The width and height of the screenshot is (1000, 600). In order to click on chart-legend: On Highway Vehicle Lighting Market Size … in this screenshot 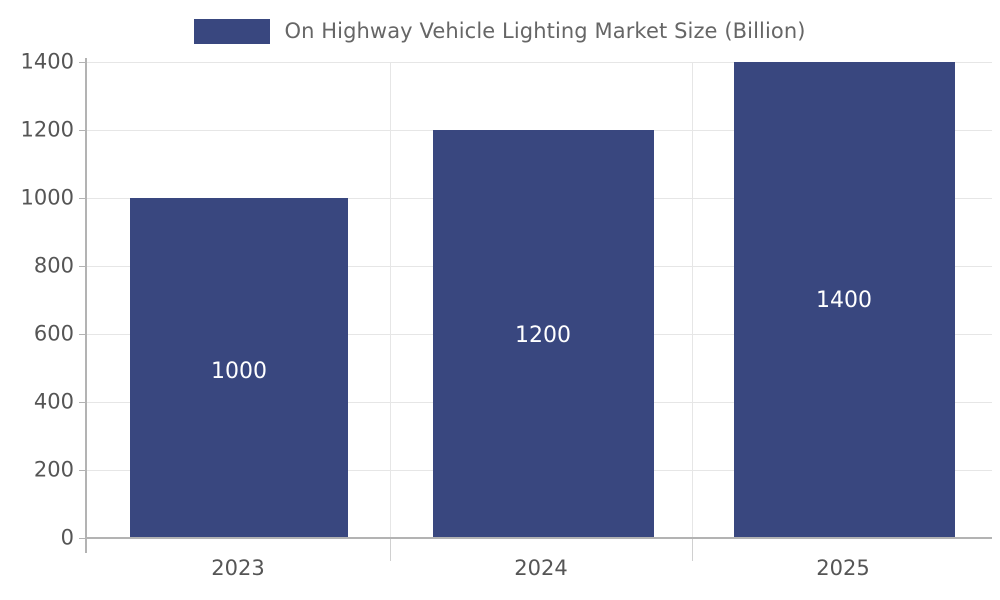, I will do `click(500, 31)`.